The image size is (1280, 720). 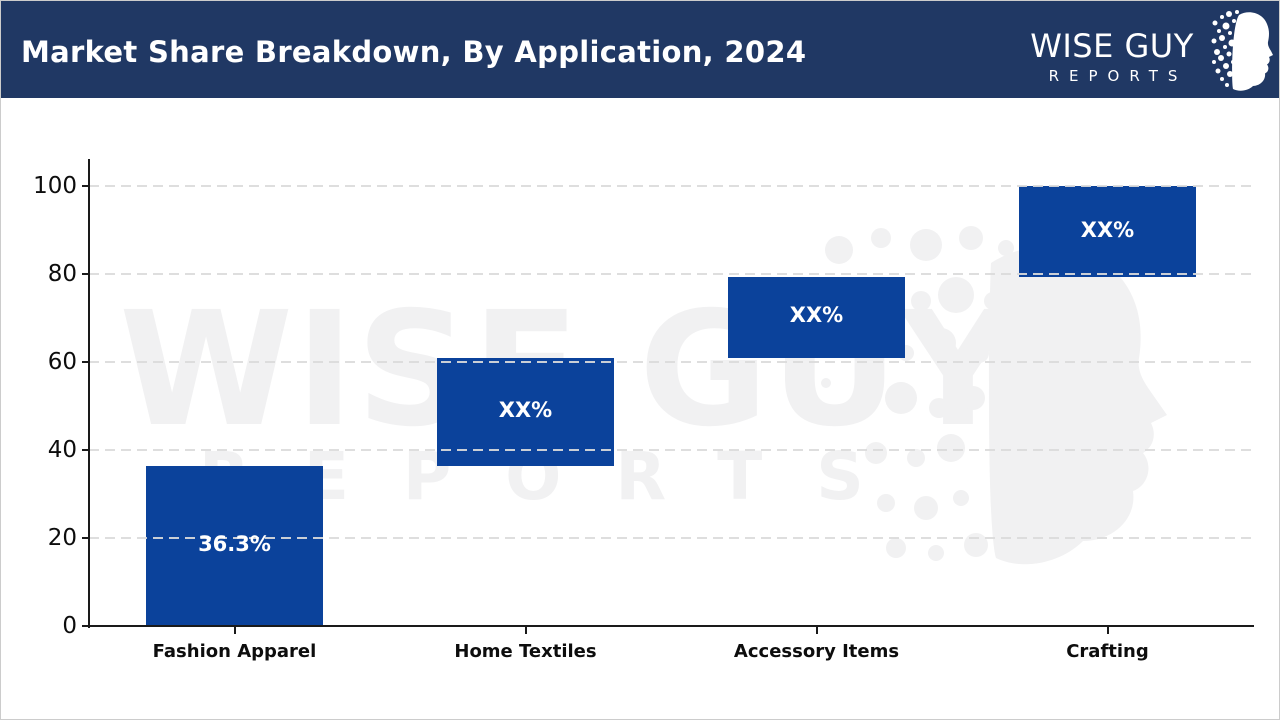 I want to click on x-tick-accessory-items, so click(x=816, y=630).